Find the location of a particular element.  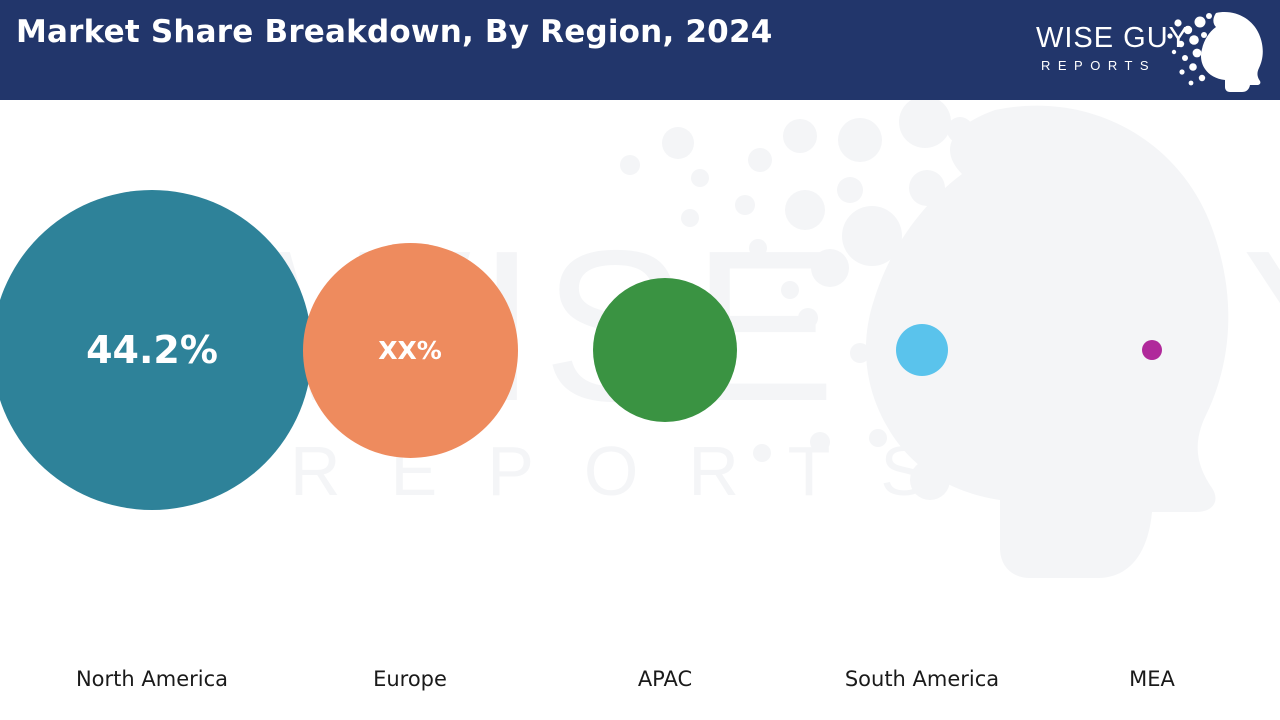

bubble-value-north-america: 44.2% is located at coordinates (152, 350).